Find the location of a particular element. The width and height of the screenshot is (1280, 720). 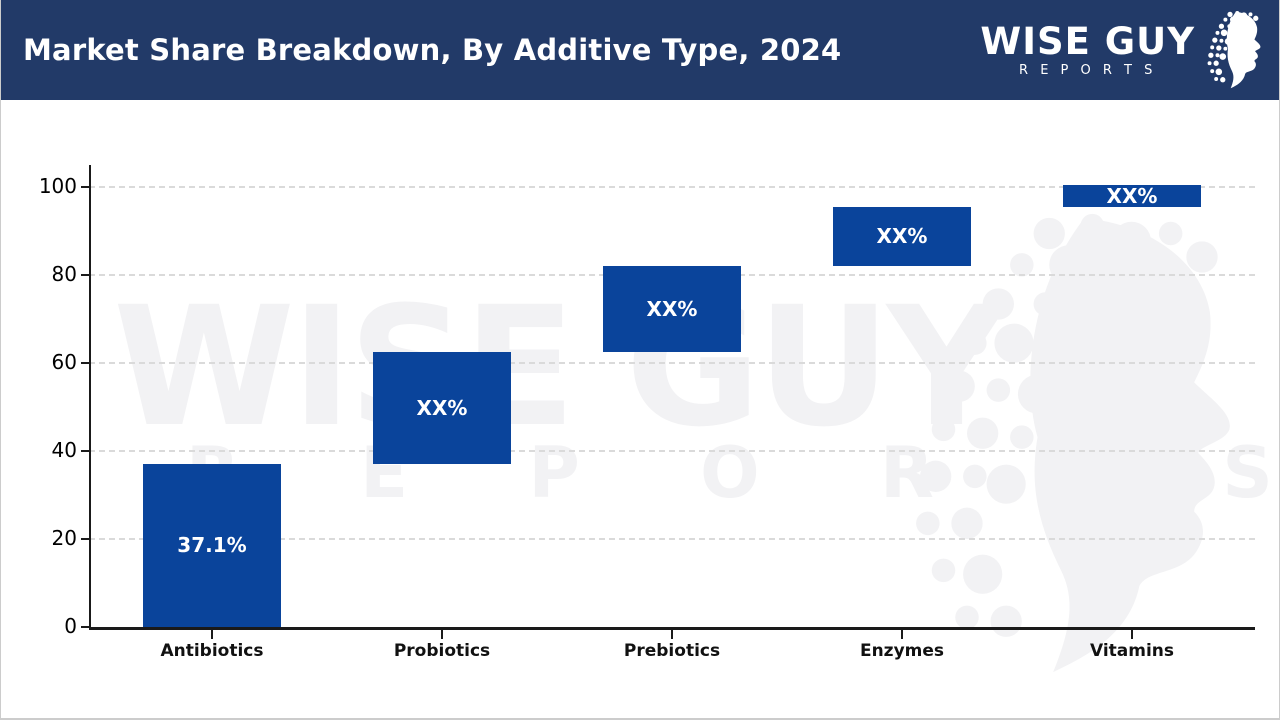

y-axis-tick-label: 20 is located at coordinates (64, 538).